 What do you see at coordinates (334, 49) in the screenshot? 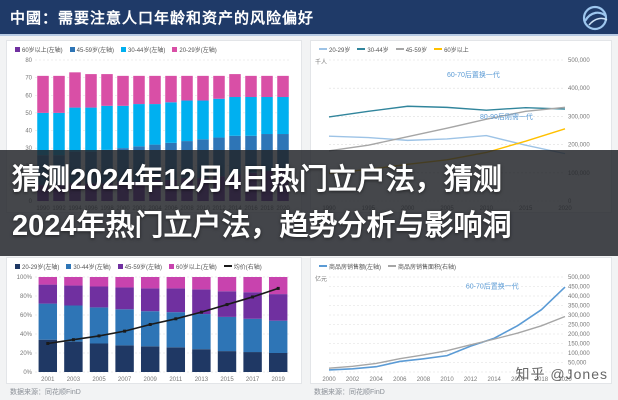
I see `legend-item: 20-29岁` at bounding box center [334, 49].